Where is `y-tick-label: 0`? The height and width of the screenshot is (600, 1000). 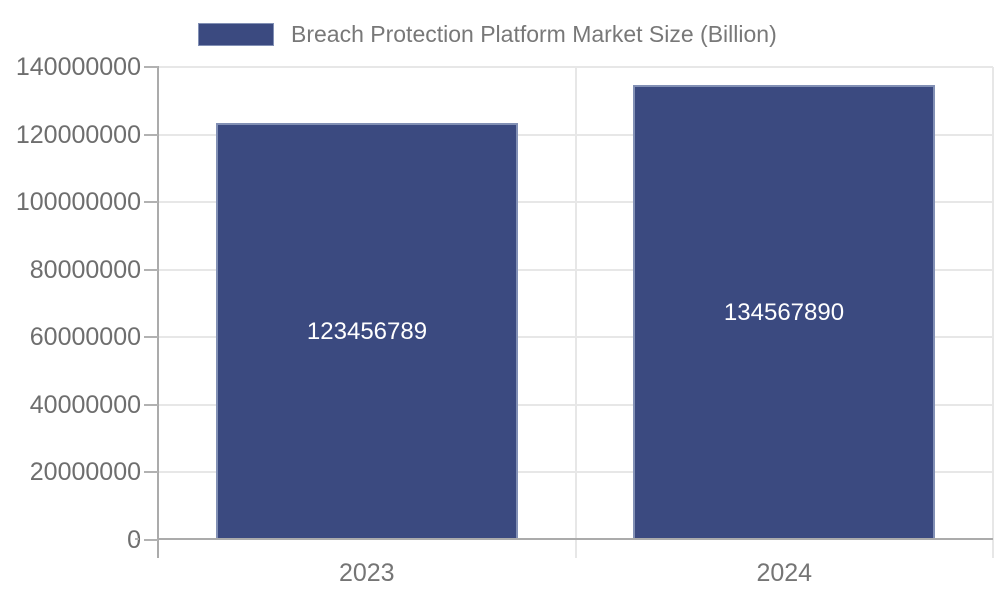 y-tick-label: 0 is located at coordinates (134, 540).